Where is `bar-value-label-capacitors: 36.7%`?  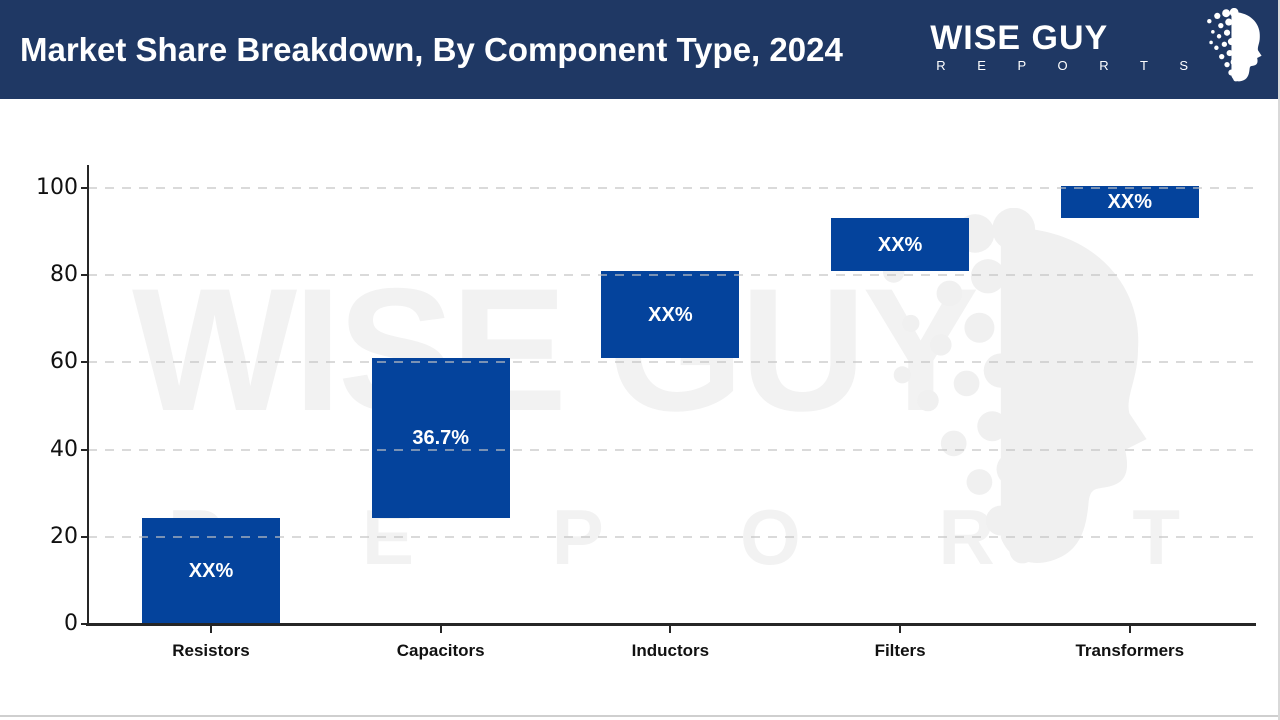 bar-value-label-capacitors: 36.7% is located at coordinates (441, 438).